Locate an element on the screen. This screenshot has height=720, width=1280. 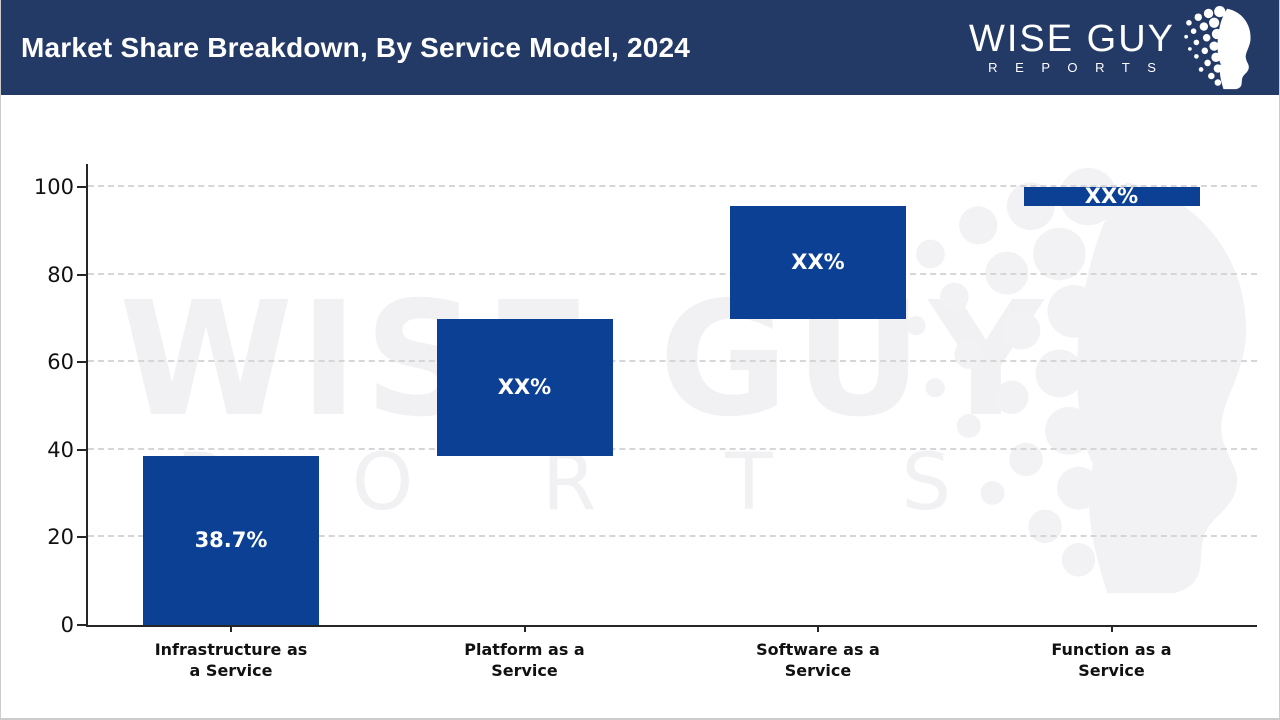
y-axis-tick-label: 0 is located at coordinates (67, 625).